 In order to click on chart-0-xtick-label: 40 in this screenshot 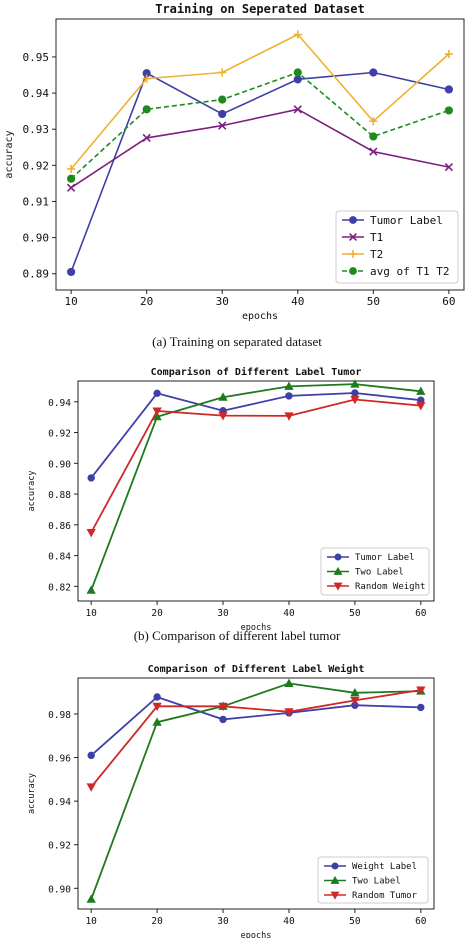, I will do `click(297, 301)`.